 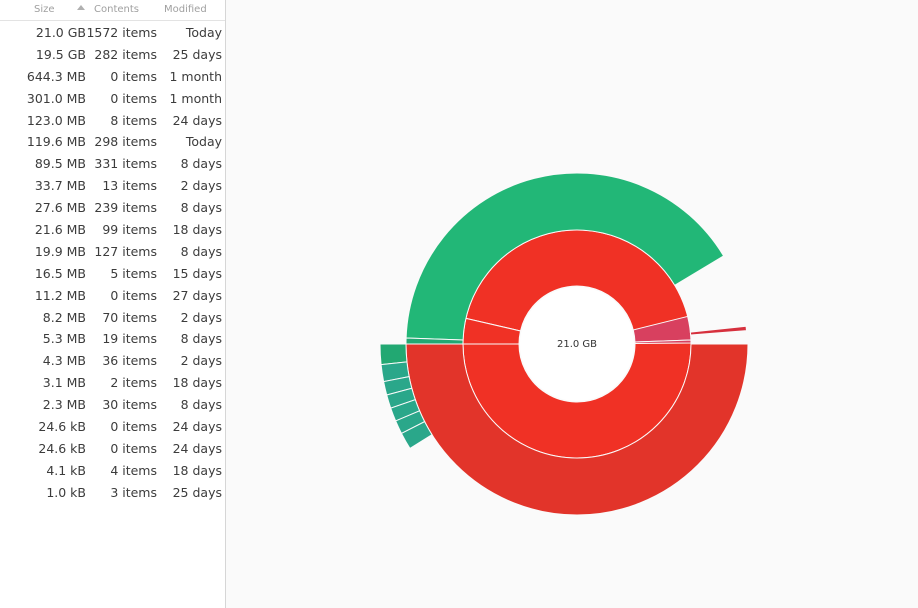 I want to click on column-header-modified: Modified, so click(x=185, y=9).